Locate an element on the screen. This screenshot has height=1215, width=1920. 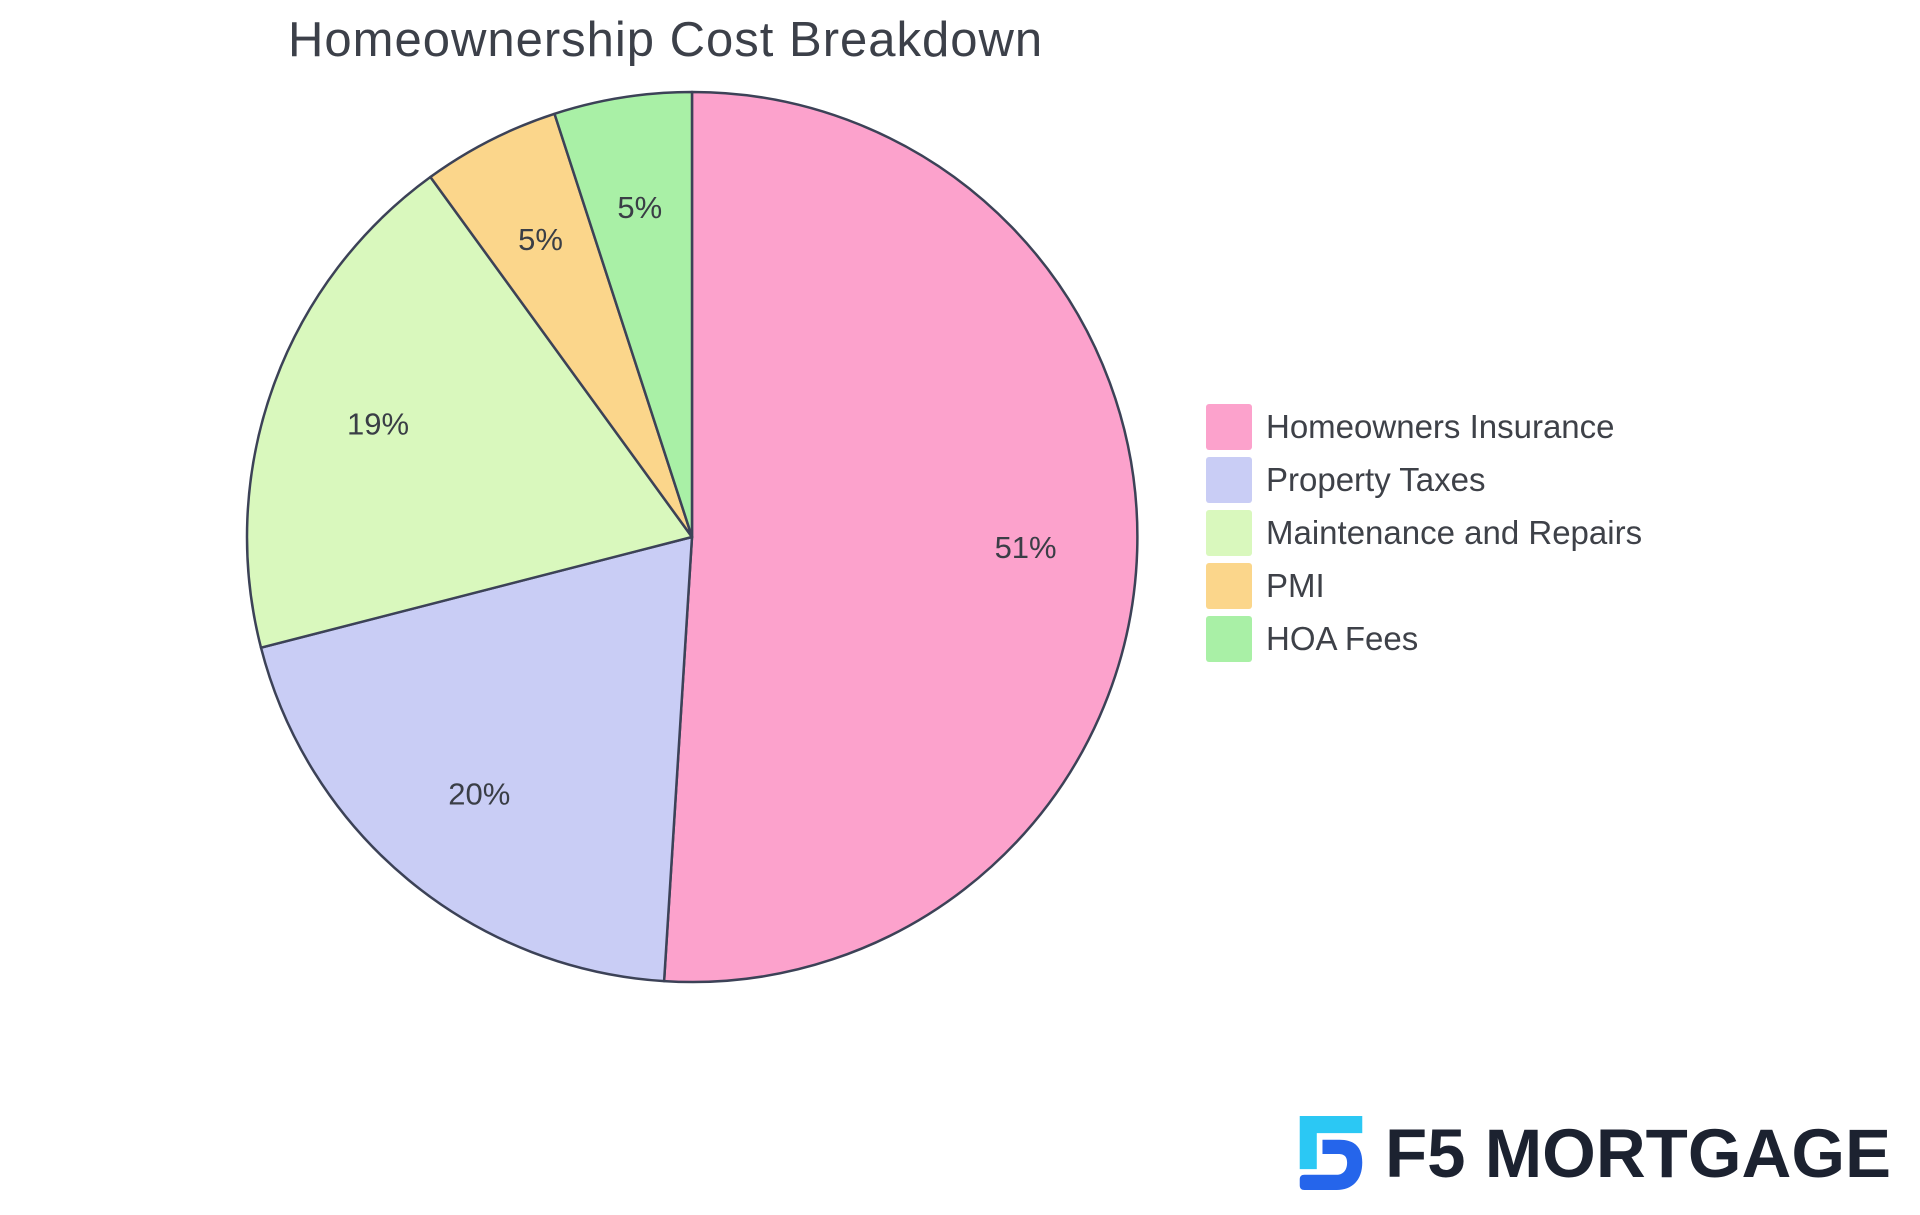
brand-logo: F5 MORTGAGE is located at coordinates (1593, 1153).